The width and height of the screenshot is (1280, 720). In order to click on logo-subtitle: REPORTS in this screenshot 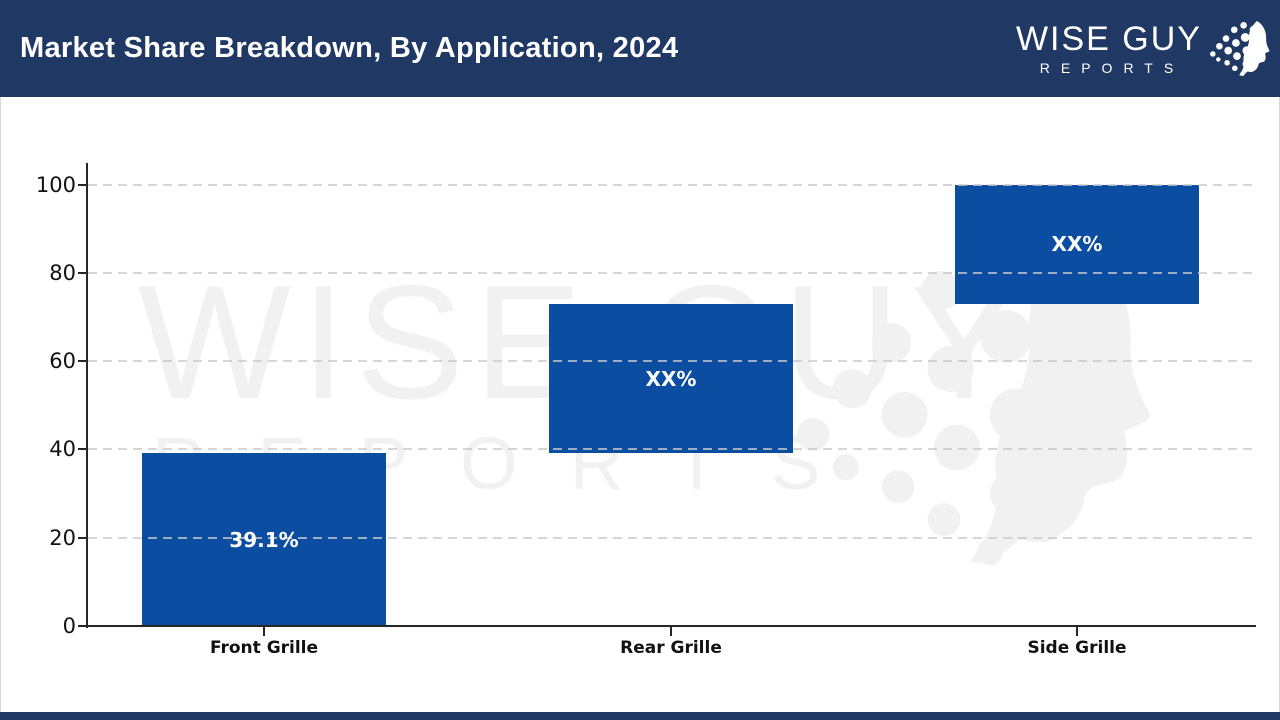, I will do `click(1112, 67)`.